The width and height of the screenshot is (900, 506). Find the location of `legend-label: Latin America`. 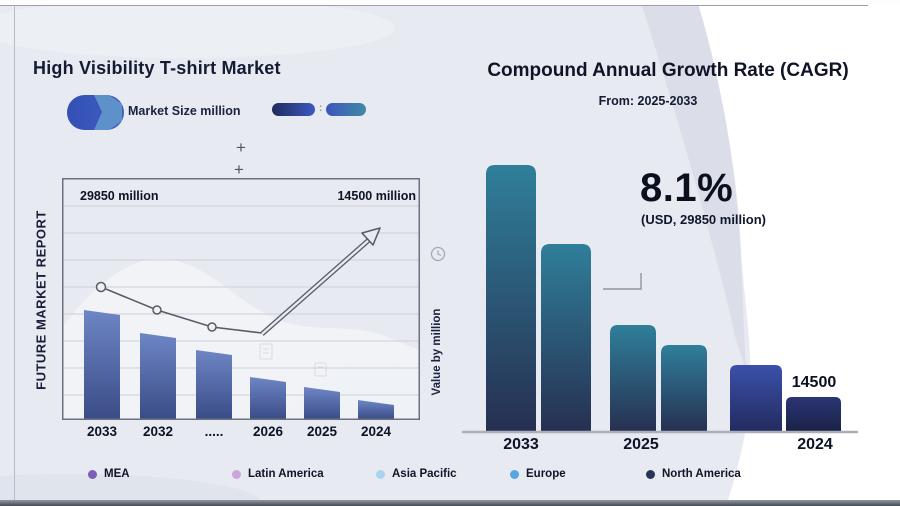

legend-label: Latin America is located at coordinates (286, 474).